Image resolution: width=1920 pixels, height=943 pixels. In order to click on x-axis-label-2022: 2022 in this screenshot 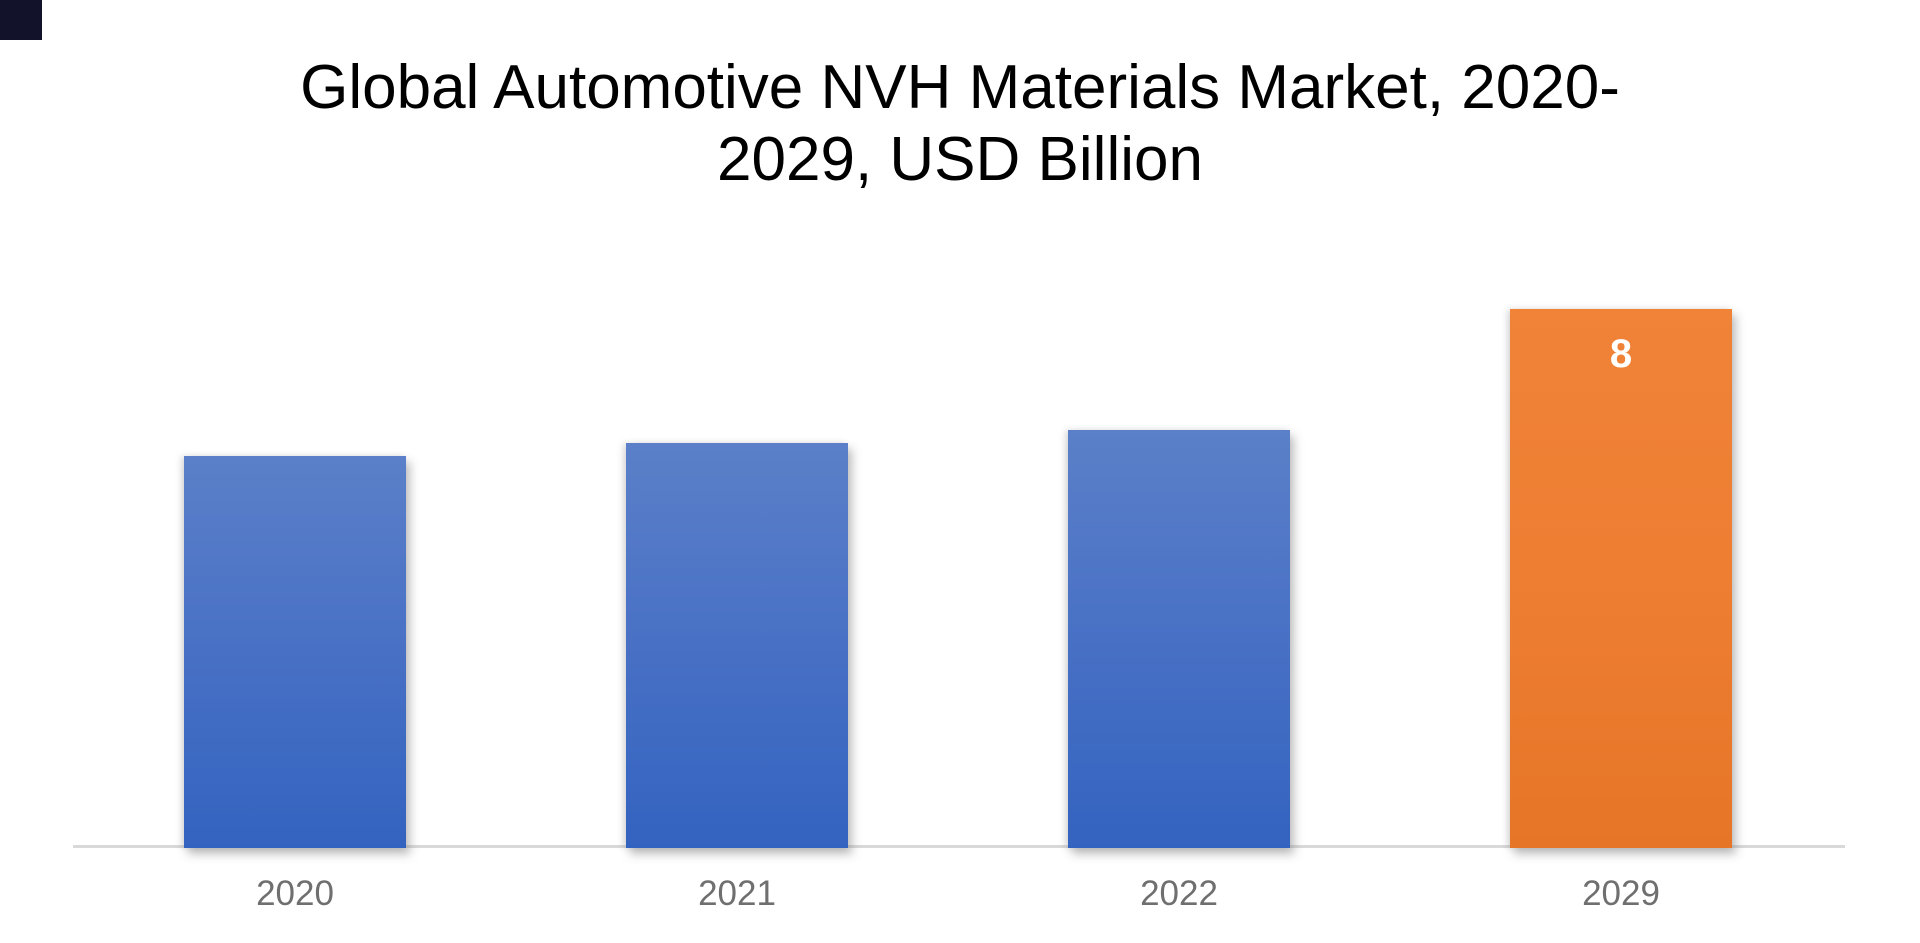, I will do `click(1179, 893)`.